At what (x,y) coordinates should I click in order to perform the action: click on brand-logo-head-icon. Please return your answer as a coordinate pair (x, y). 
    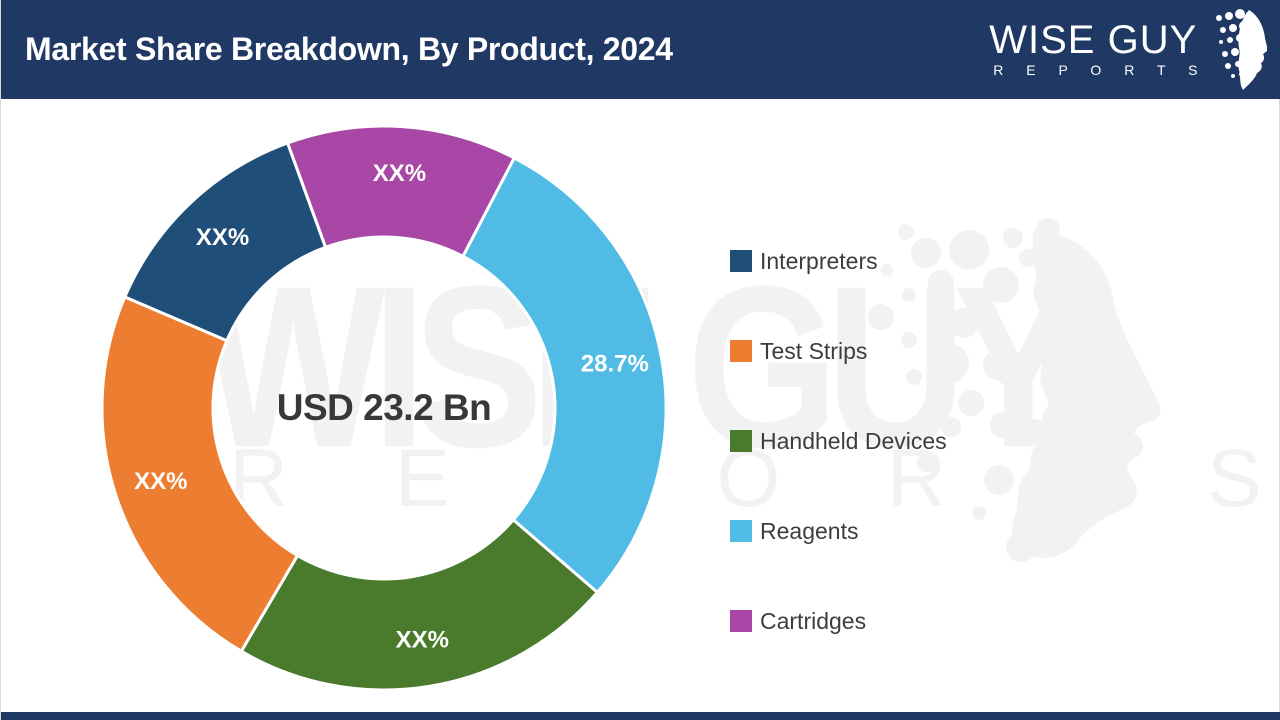
    Looking at the image, I should click on (1241, 49).